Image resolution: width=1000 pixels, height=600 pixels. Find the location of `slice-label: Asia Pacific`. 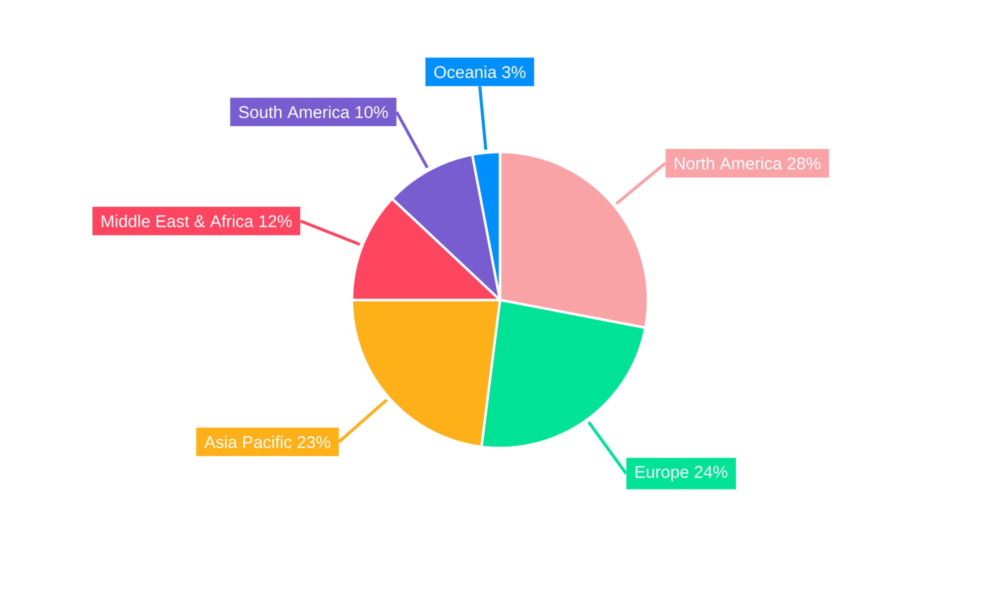

slice-label: Asia Pacific is located at coordinates (248, 442).